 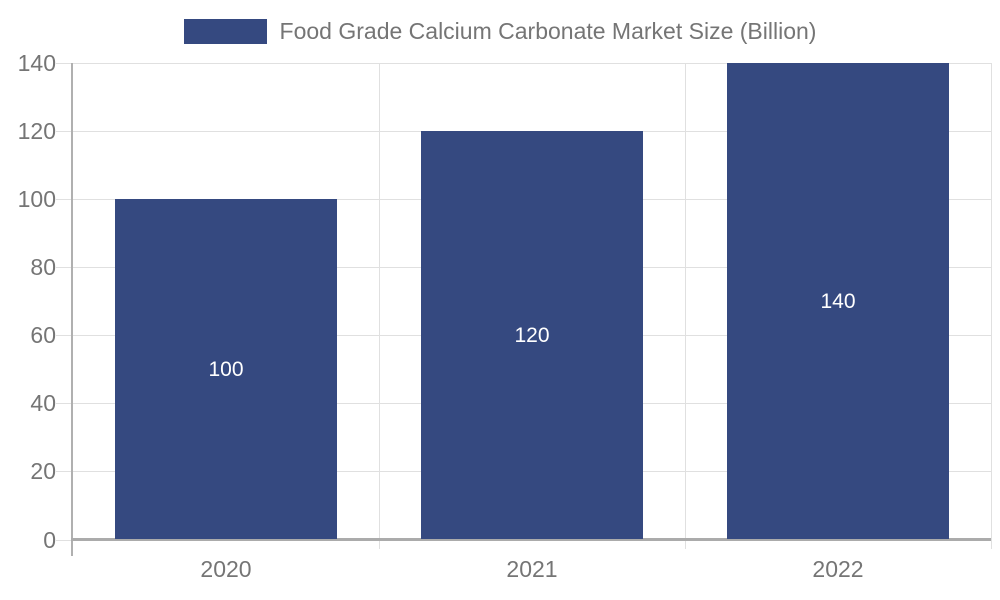 What do you see at coordinates (49, 539) in the screenshot?
I see `y-axis-tick-label: 0` at bounding box center [49, 539].